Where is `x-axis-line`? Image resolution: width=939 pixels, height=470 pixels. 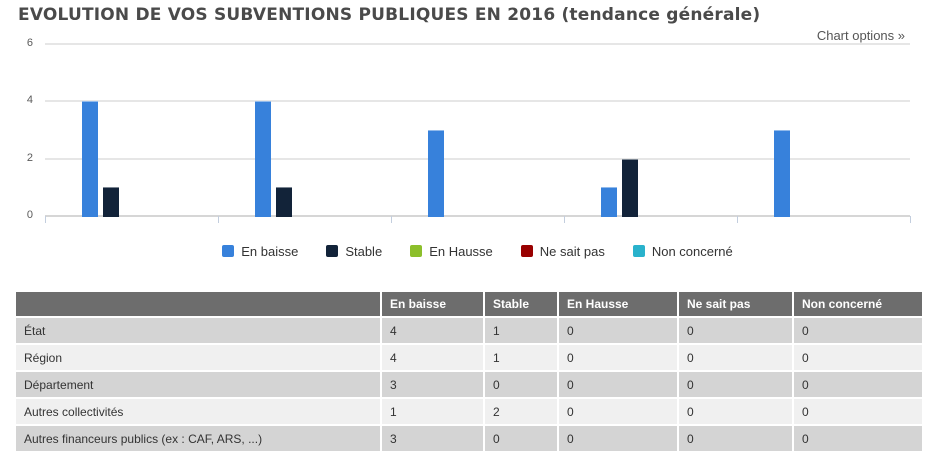 x-axis-line is located at coordinates (477, 216).